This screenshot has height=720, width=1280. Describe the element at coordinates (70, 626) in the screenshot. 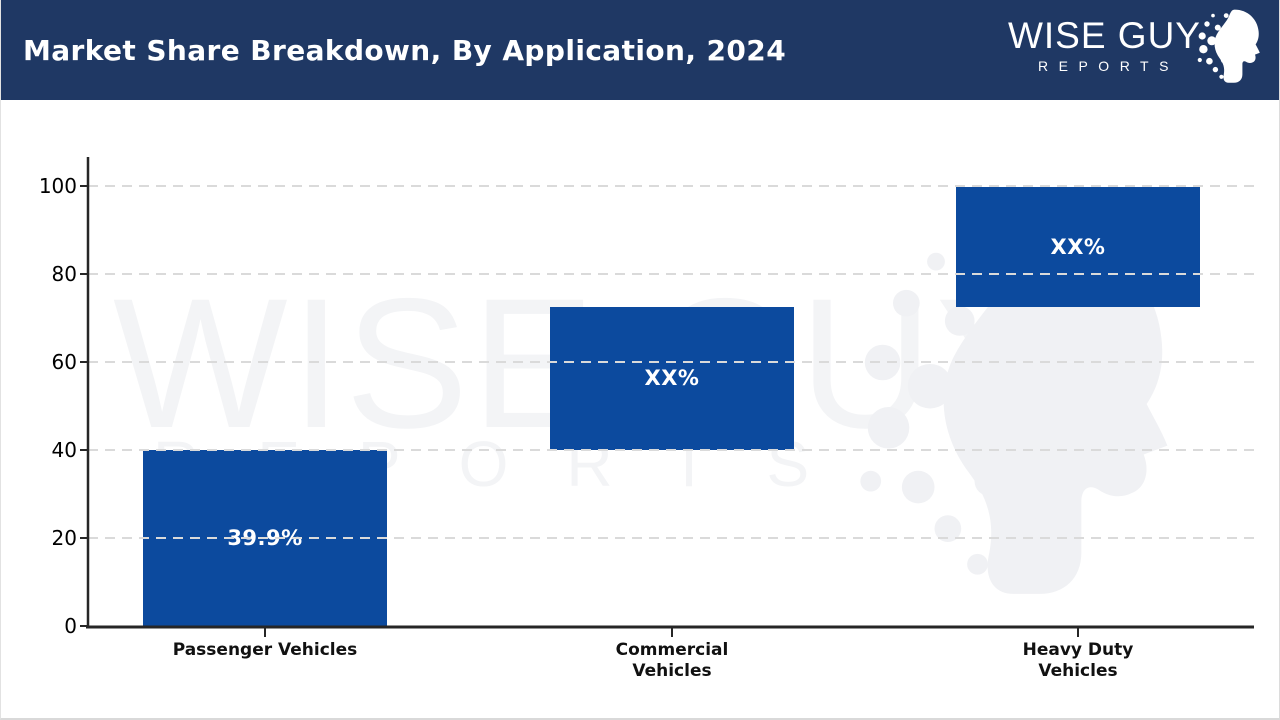

I see `y-tick-label: 0` at that location.